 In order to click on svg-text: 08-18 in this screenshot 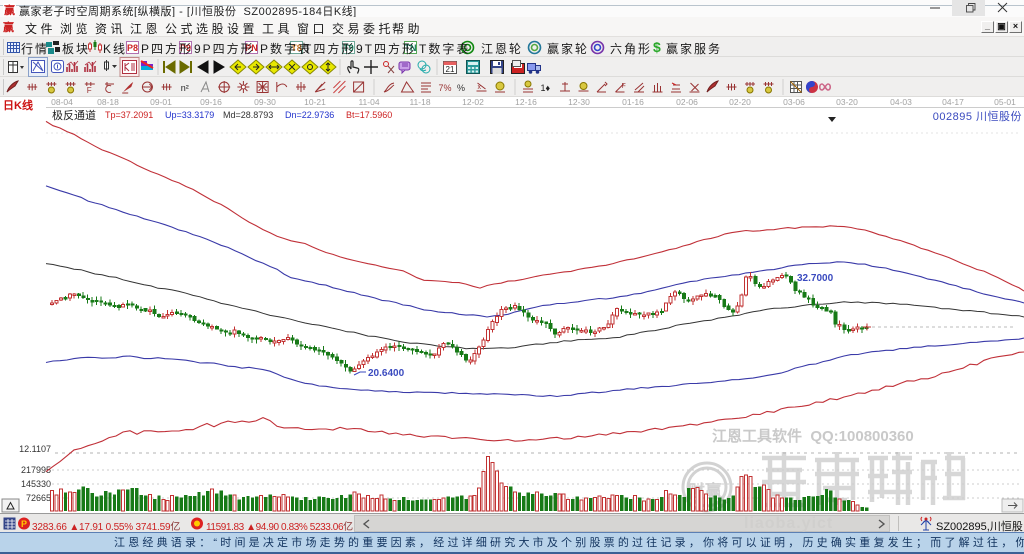, I will do `click(108, 102)`.